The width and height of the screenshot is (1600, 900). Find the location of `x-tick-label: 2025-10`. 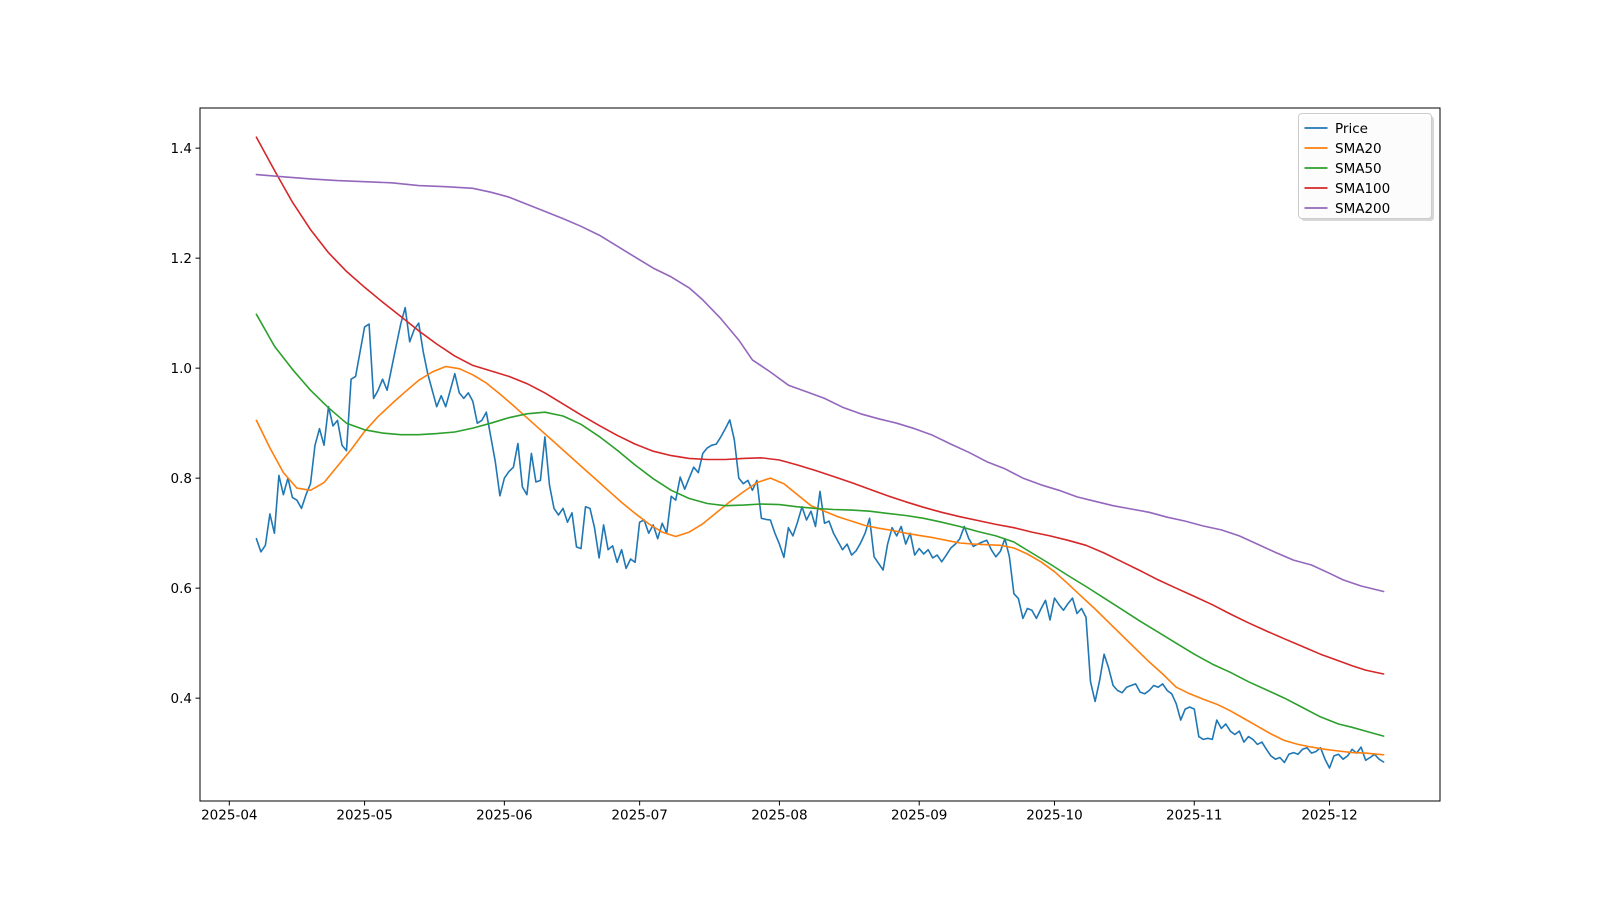

x-tick-label: 2025-10 is located at coordinates (1054, 816).